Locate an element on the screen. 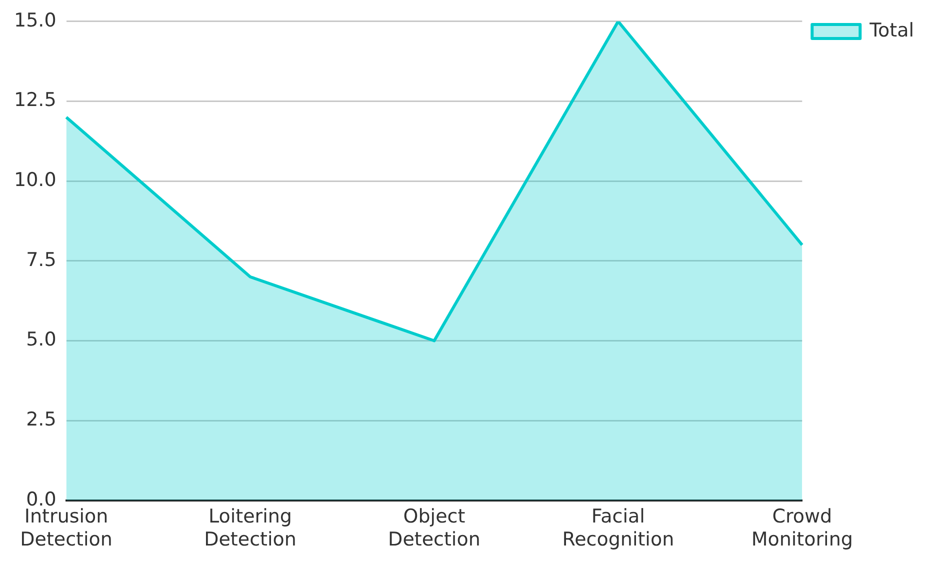 The height and width of the screenshot is (562, 928). x-tick-label: Intrusion Detection is located at coordinates (66, 528).